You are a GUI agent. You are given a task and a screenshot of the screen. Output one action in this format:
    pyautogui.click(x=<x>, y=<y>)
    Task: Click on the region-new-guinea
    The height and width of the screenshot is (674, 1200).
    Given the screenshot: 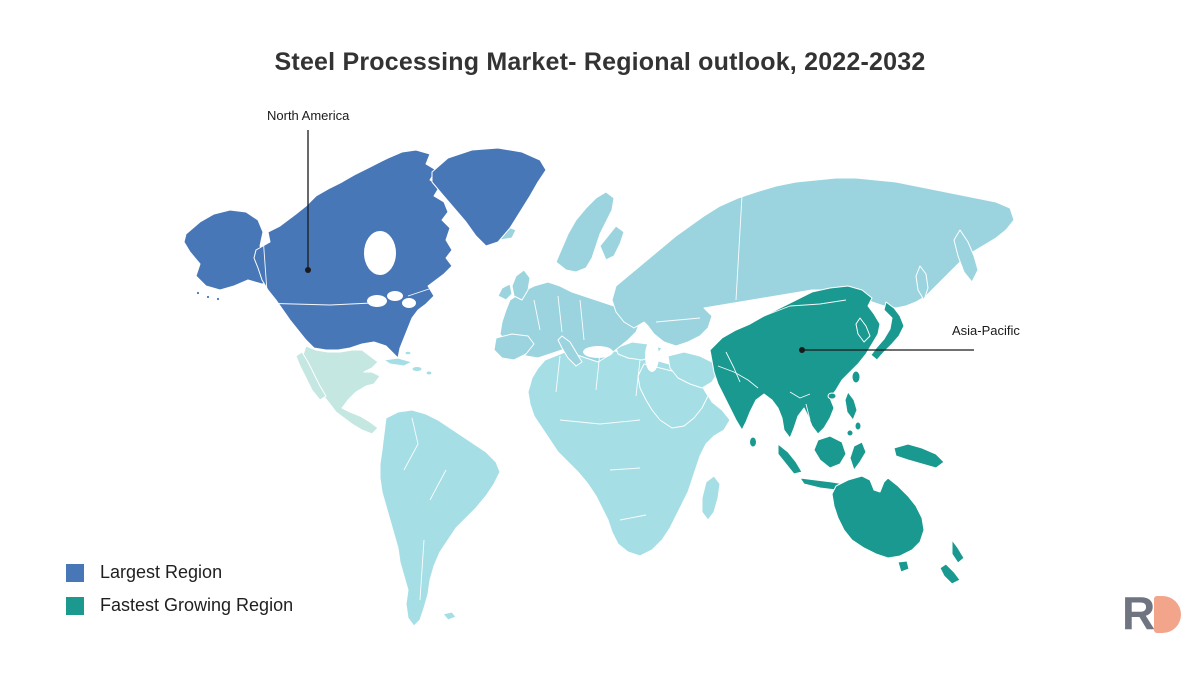 What is the action you would take?
    pyautogui.click(x=919, y=456)
    